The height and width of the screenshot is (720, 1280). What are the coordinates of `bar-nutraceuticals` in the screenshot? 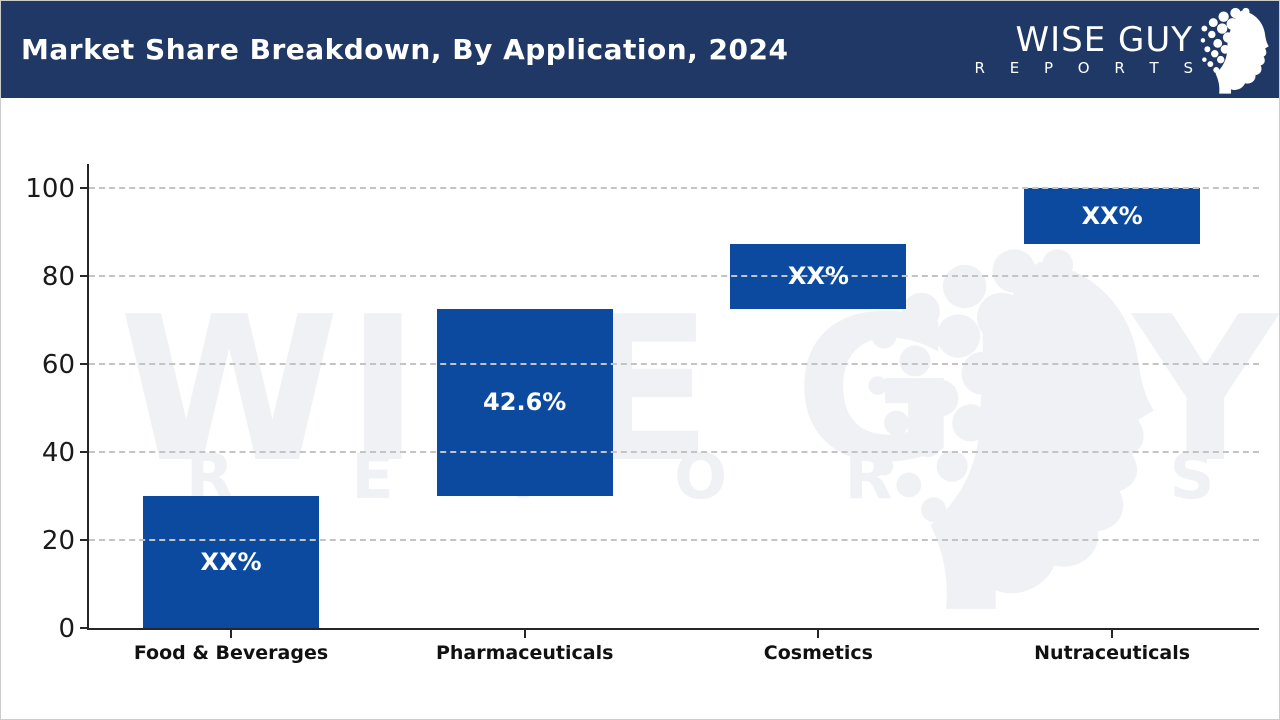 It's located at (1112, 216).